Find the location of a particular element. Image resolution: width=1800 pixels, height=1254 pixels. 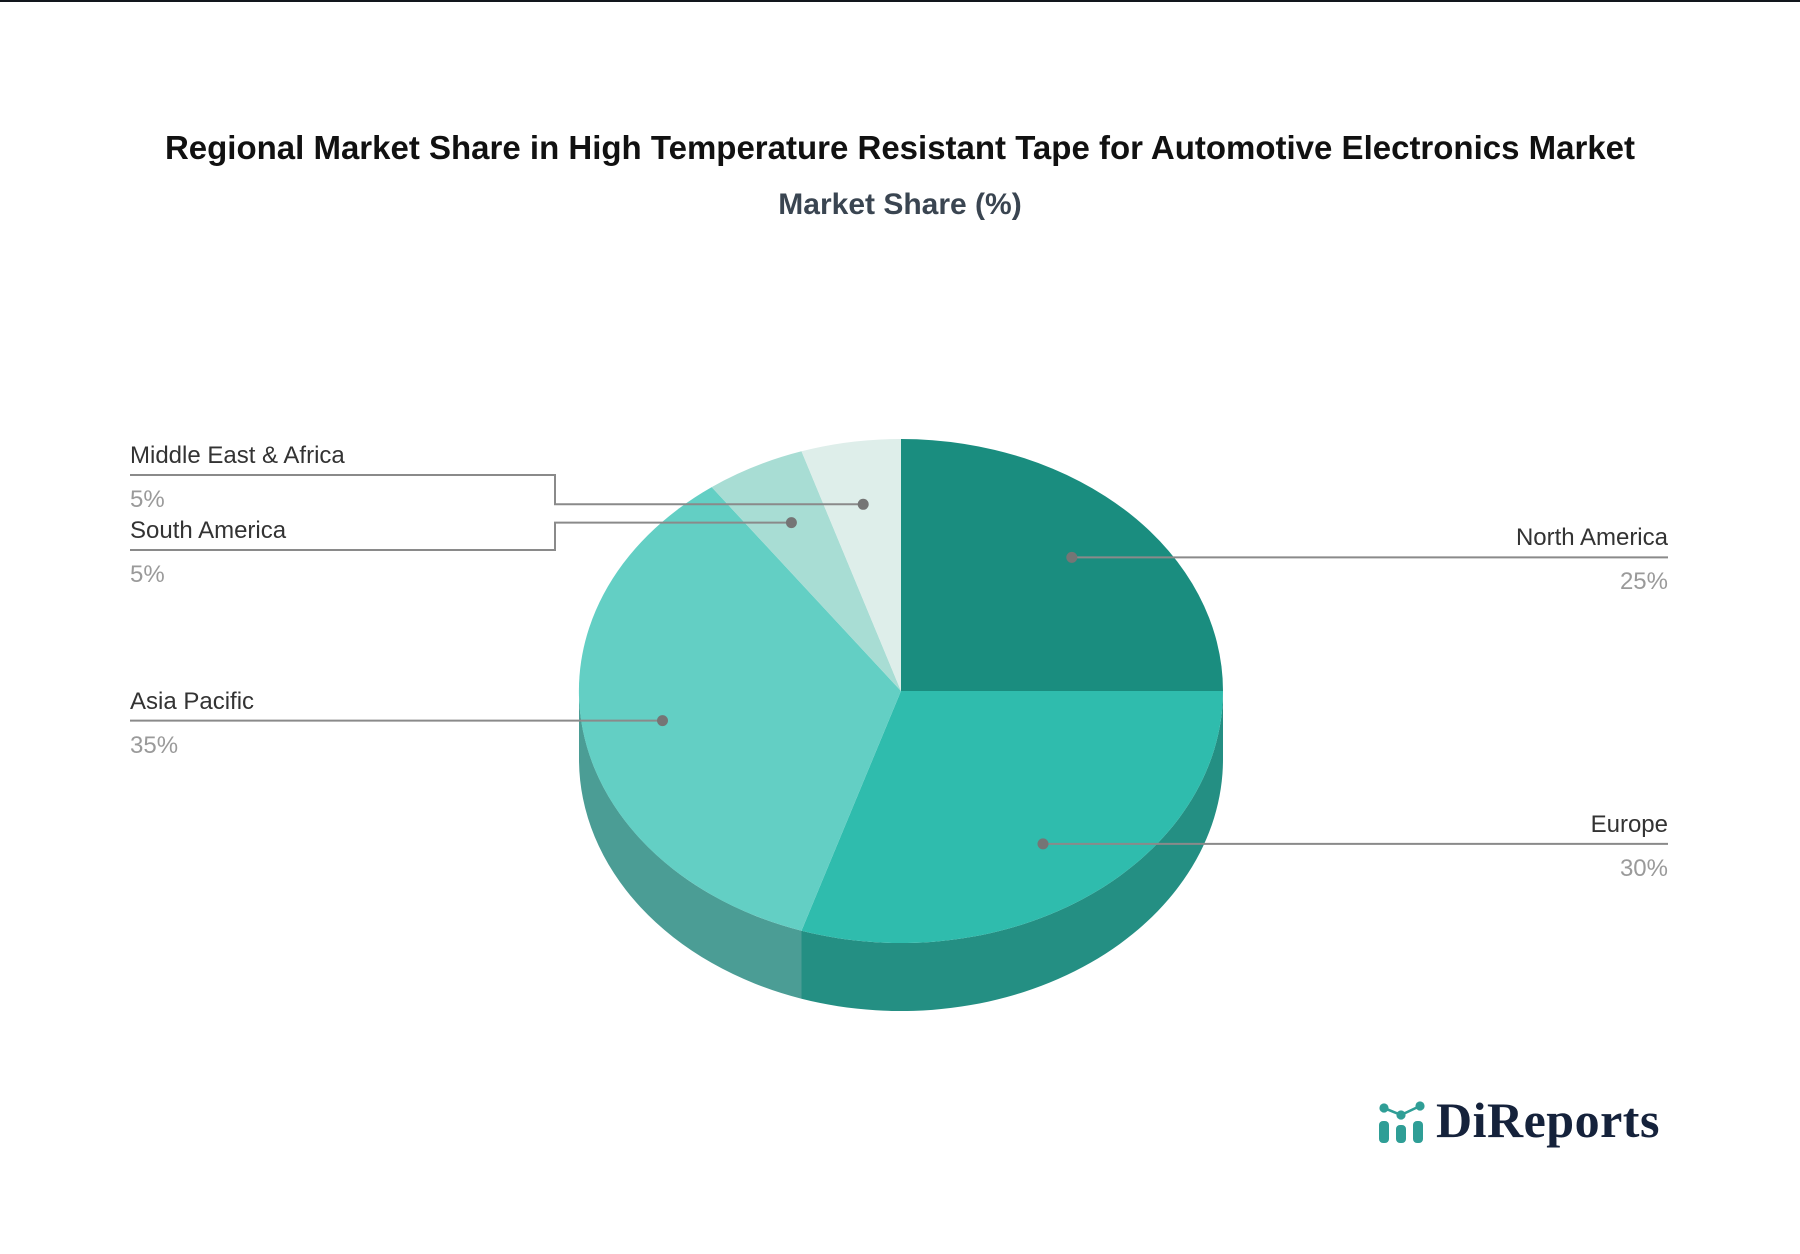

pie-label-name: South America is located at coordinates (208, 530).